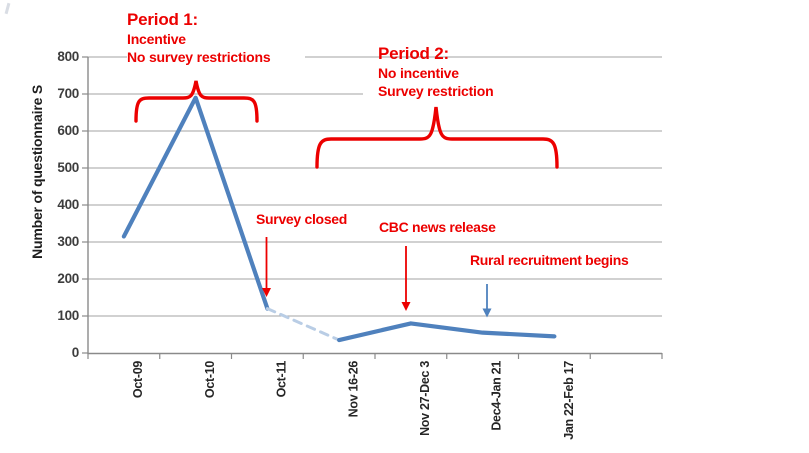 The height and width of the screenshot is (453, 809). What do you see at coordinates (199, 57) in the screenshot?
I see `period1-line2: No survey restrictions` at bounding box center [199, 57].